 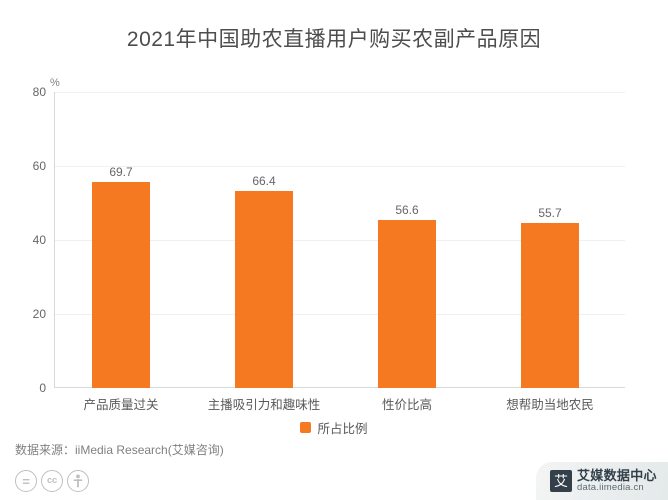 What do you see at coordinates (26, 481) in the screenshot?
I see `equals-icon: =` at bounding box center [26, 481].